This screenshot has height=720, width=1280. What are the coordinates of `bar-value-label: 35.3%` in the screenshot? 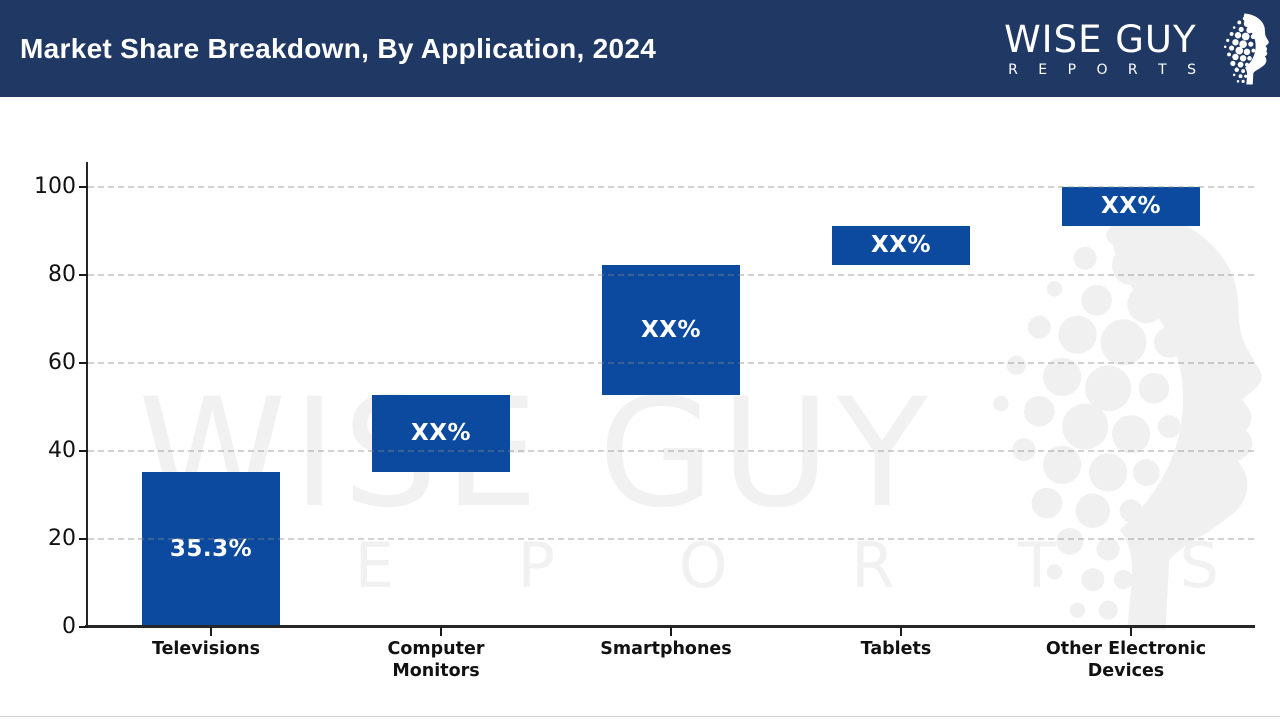 It's located at (211, 549).